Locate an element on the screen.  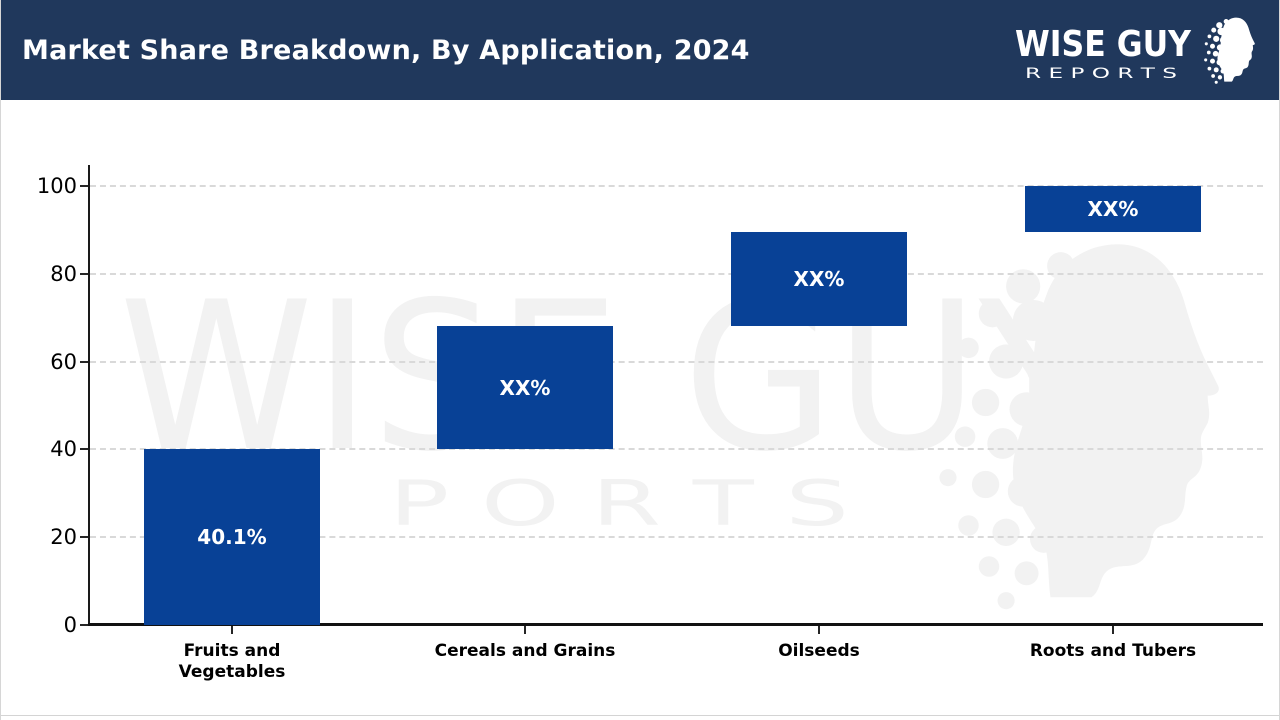
x-tick-label: Cereals and Grains is located at coordinates (525, 651).